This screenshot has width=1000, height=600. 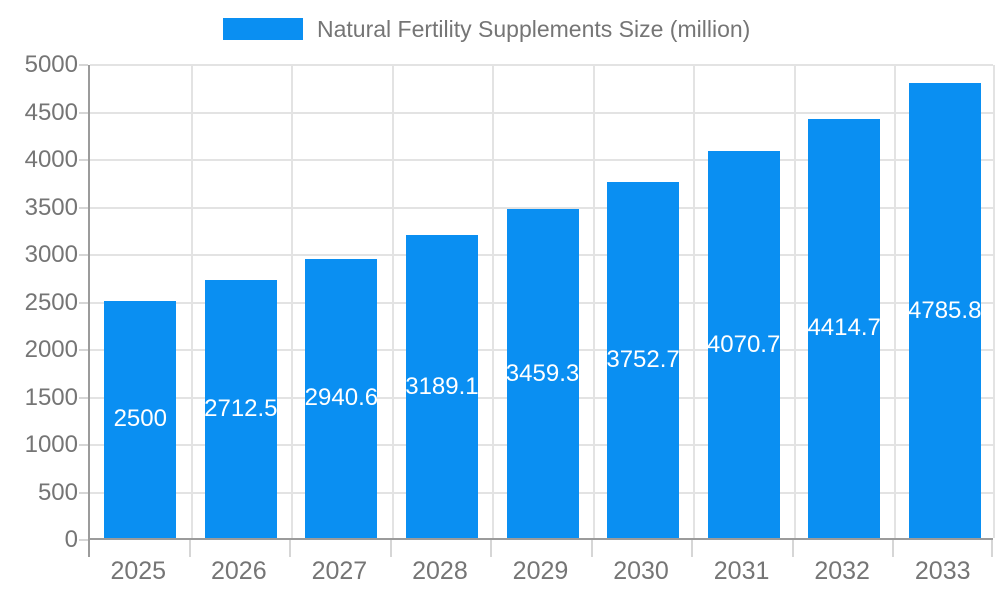 I want to click on y-axis-label: 3500, so click(x=51, y=207).